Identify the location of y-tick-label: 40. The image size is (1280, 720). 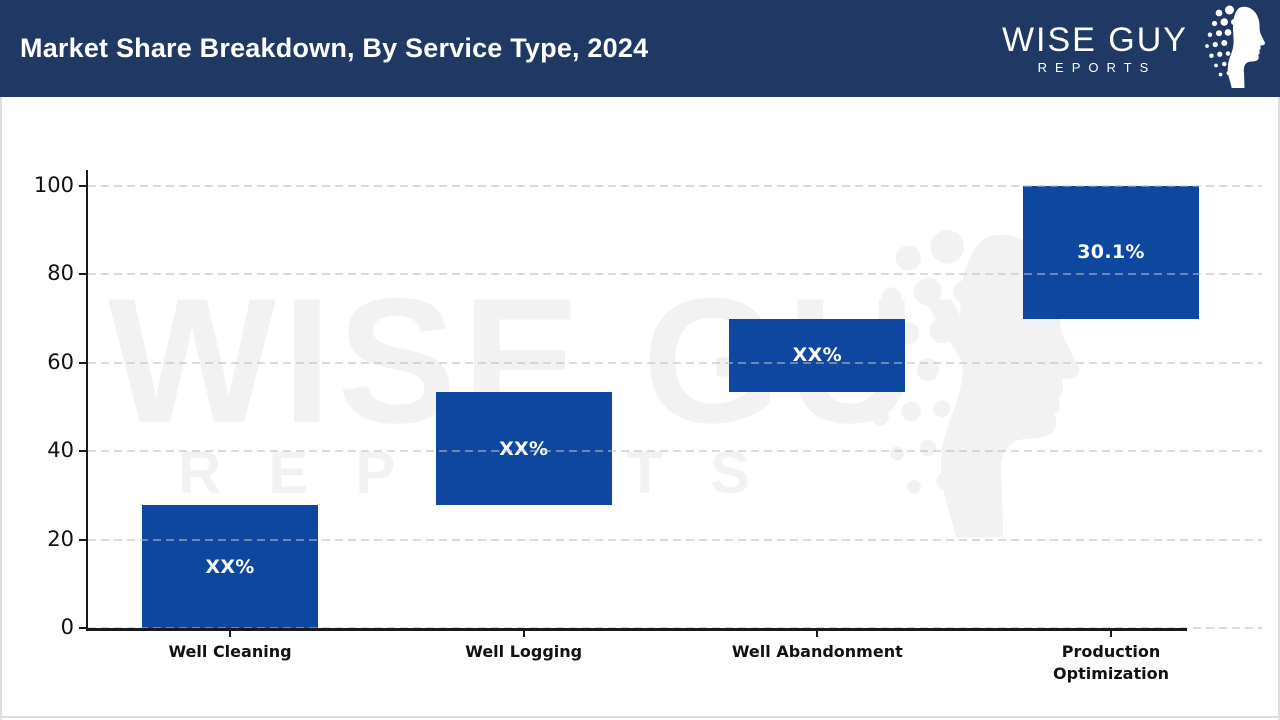
(60, 450).